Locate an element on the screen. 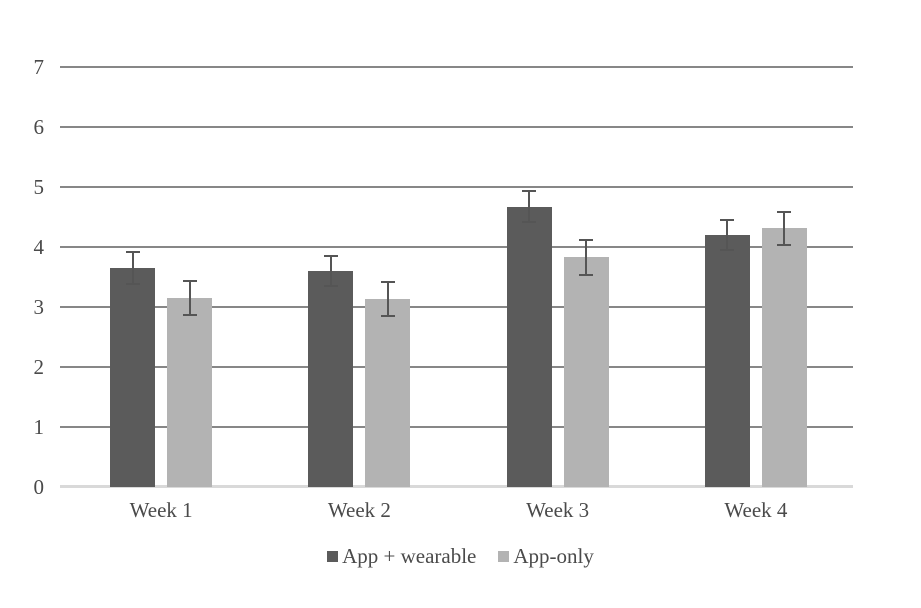 The width and height of the screenshot is (921, 608). legend-item-app-only: App-only is located at coordinates (546, 556).